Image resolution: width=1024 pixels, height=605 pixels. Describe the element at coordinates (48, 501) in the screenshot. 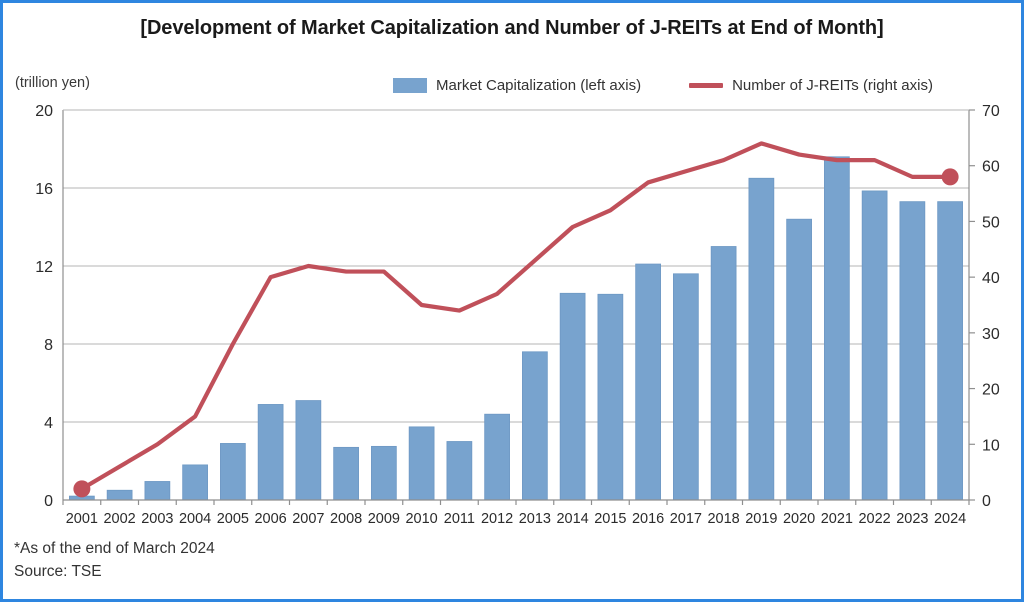

I see `left-axis-tick-0: 0` at that location.